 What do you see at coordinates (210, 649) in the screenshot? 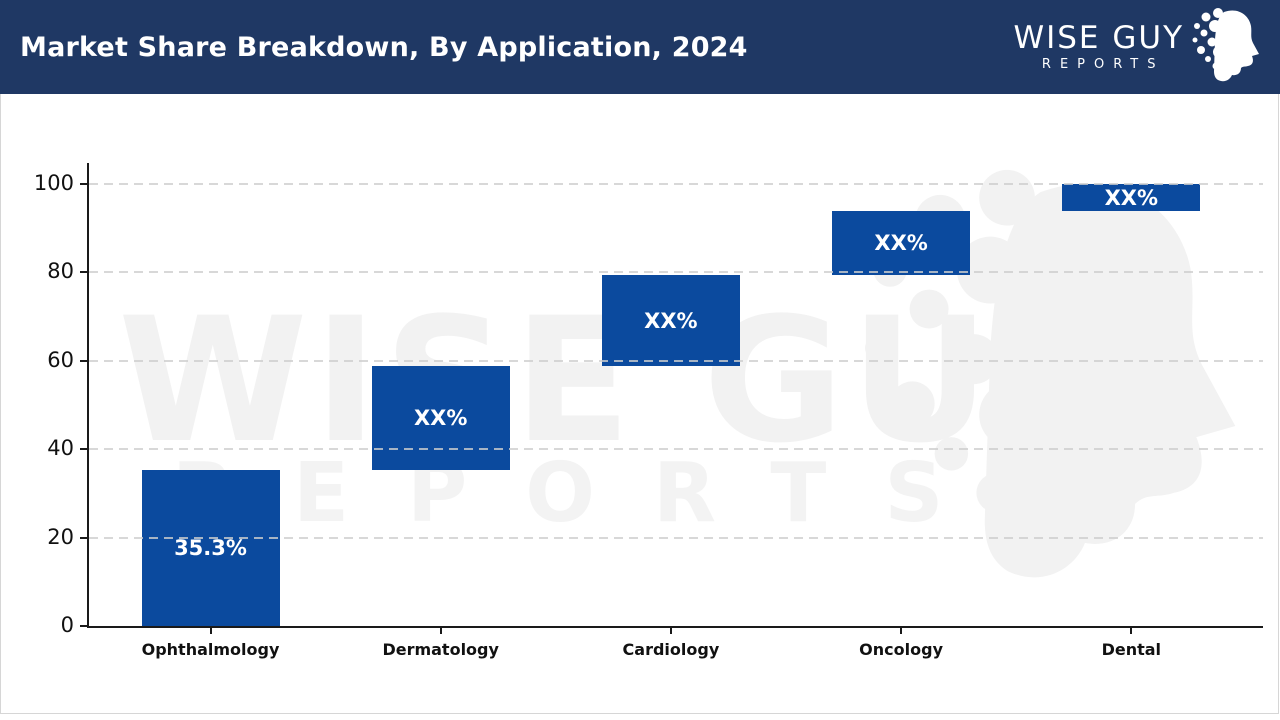
I see `x-axis-label: Ophthalmology` at bounding box center [210, 649].